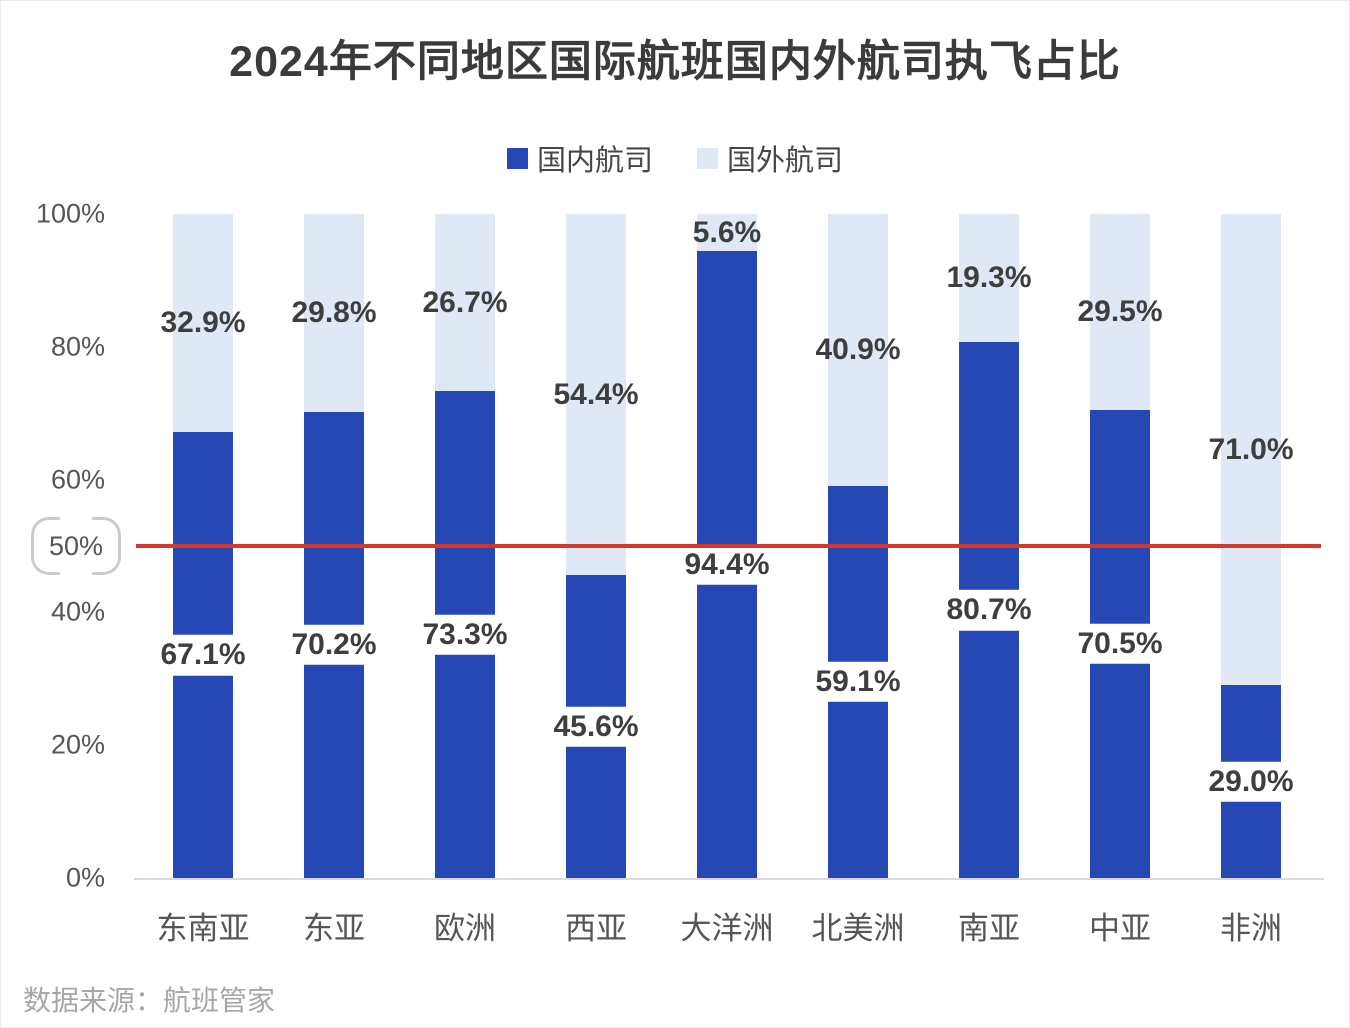  Describe the element at coordinates (77, 346) in the screenshot. I see `y-axis-tick: 80%` at that location.